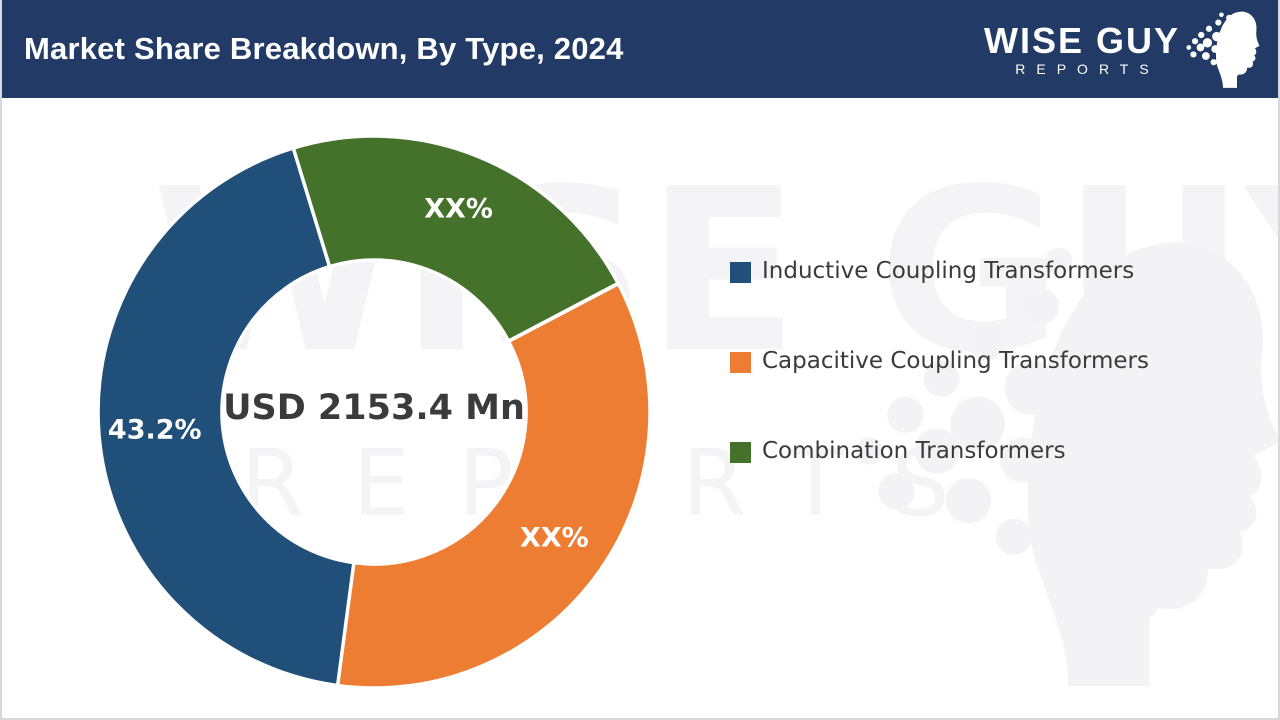  I want to click on wiseguy-face-icon, so click(1223, 49).